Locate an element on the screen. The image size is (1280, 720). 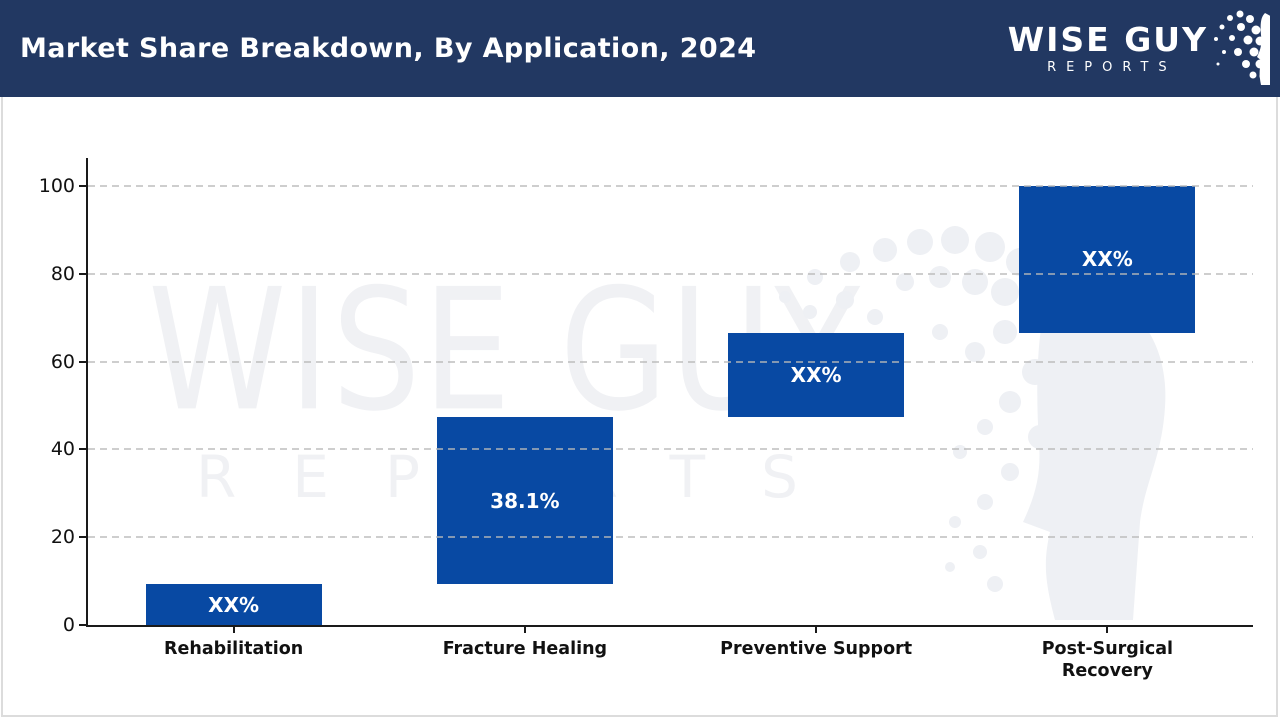
y-axis-line is located at coordinates (87, 392).